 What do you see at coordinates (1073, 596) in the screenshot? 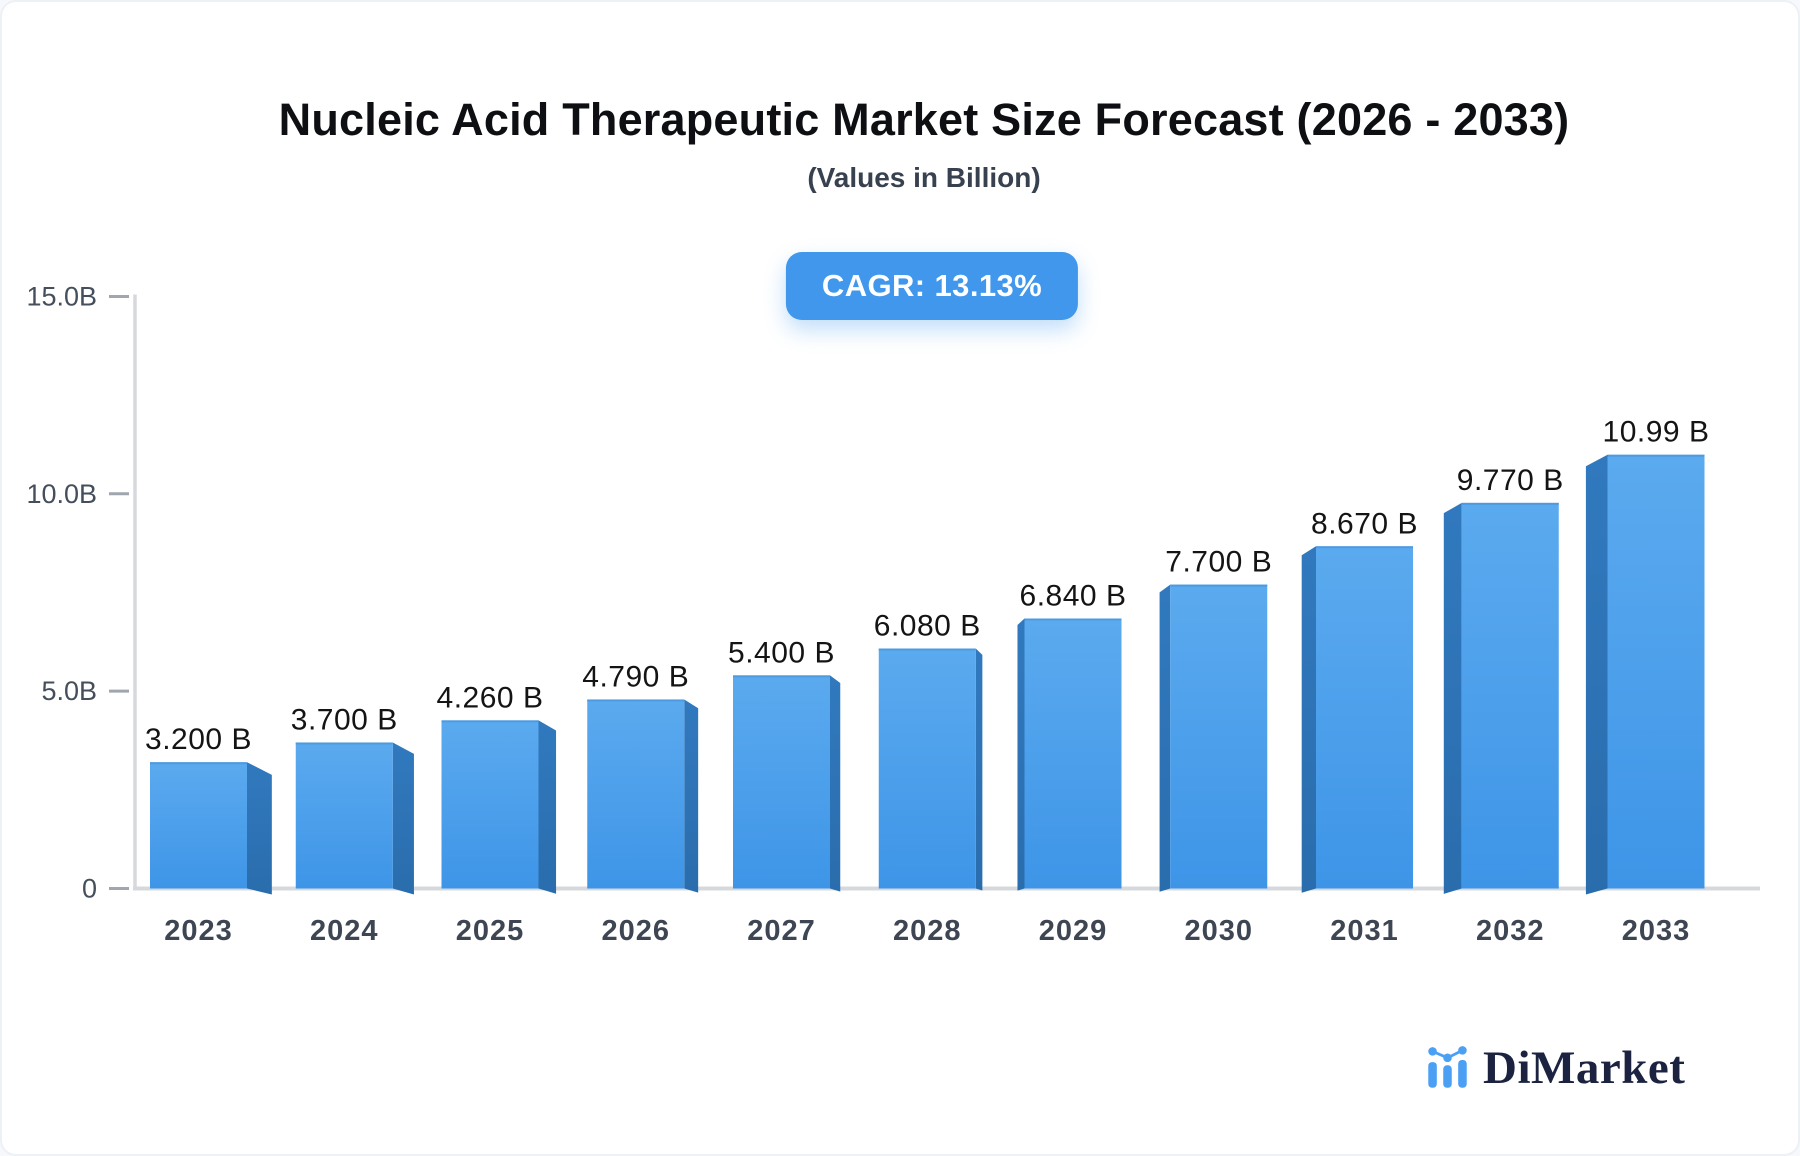
I see `bar-value-label: 6.840 B` at bounding box center [1073, 596].